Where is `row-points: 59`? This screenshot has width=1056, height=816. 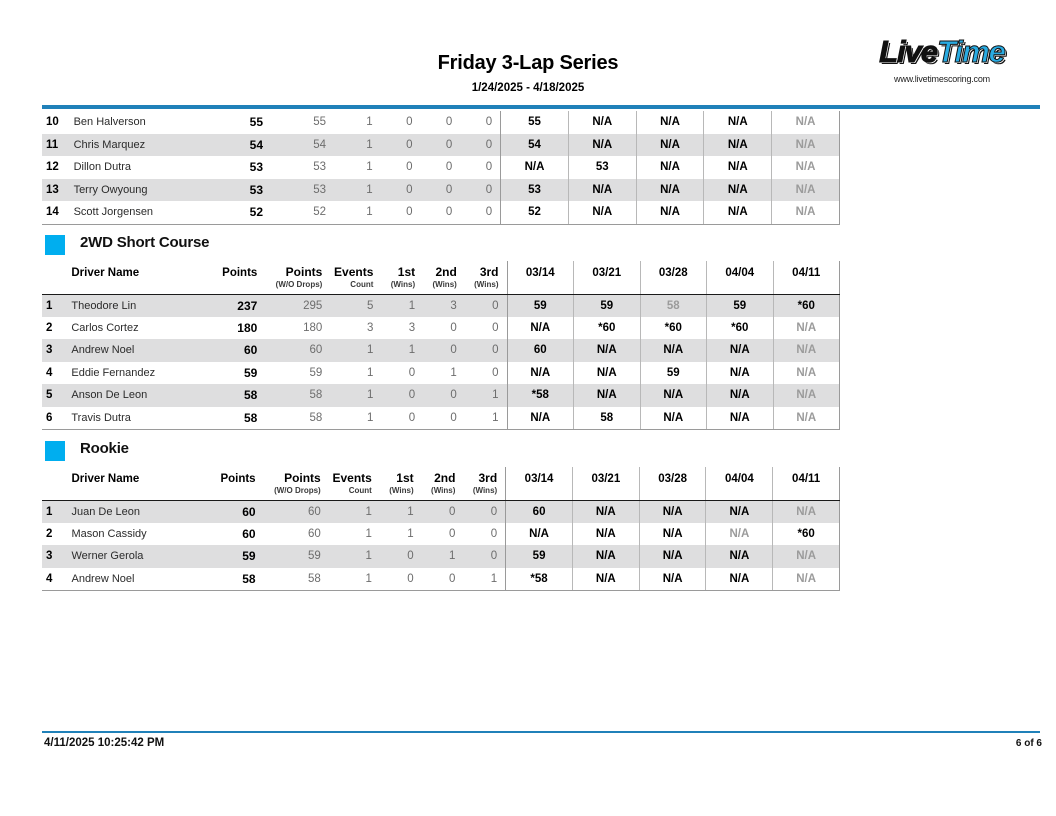 row-points: 59 is located at coordinates (250, 372).